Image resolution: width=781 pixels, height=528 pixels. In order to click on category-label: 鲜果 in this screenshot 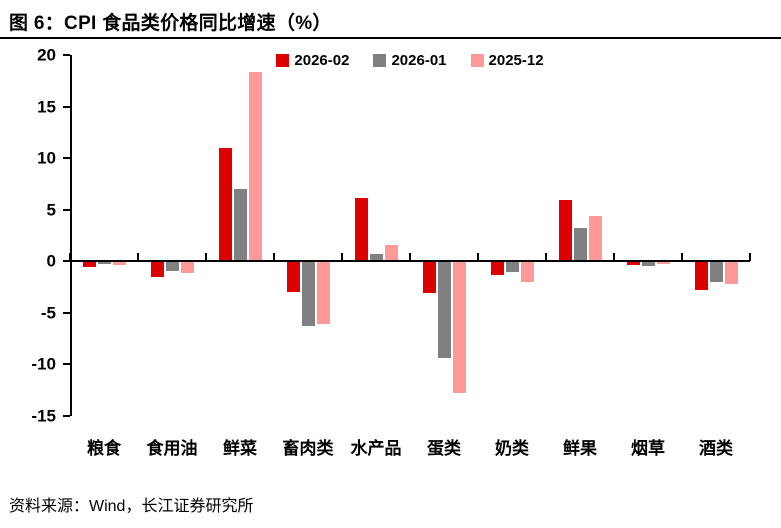, I will do `click(580, 448)`.